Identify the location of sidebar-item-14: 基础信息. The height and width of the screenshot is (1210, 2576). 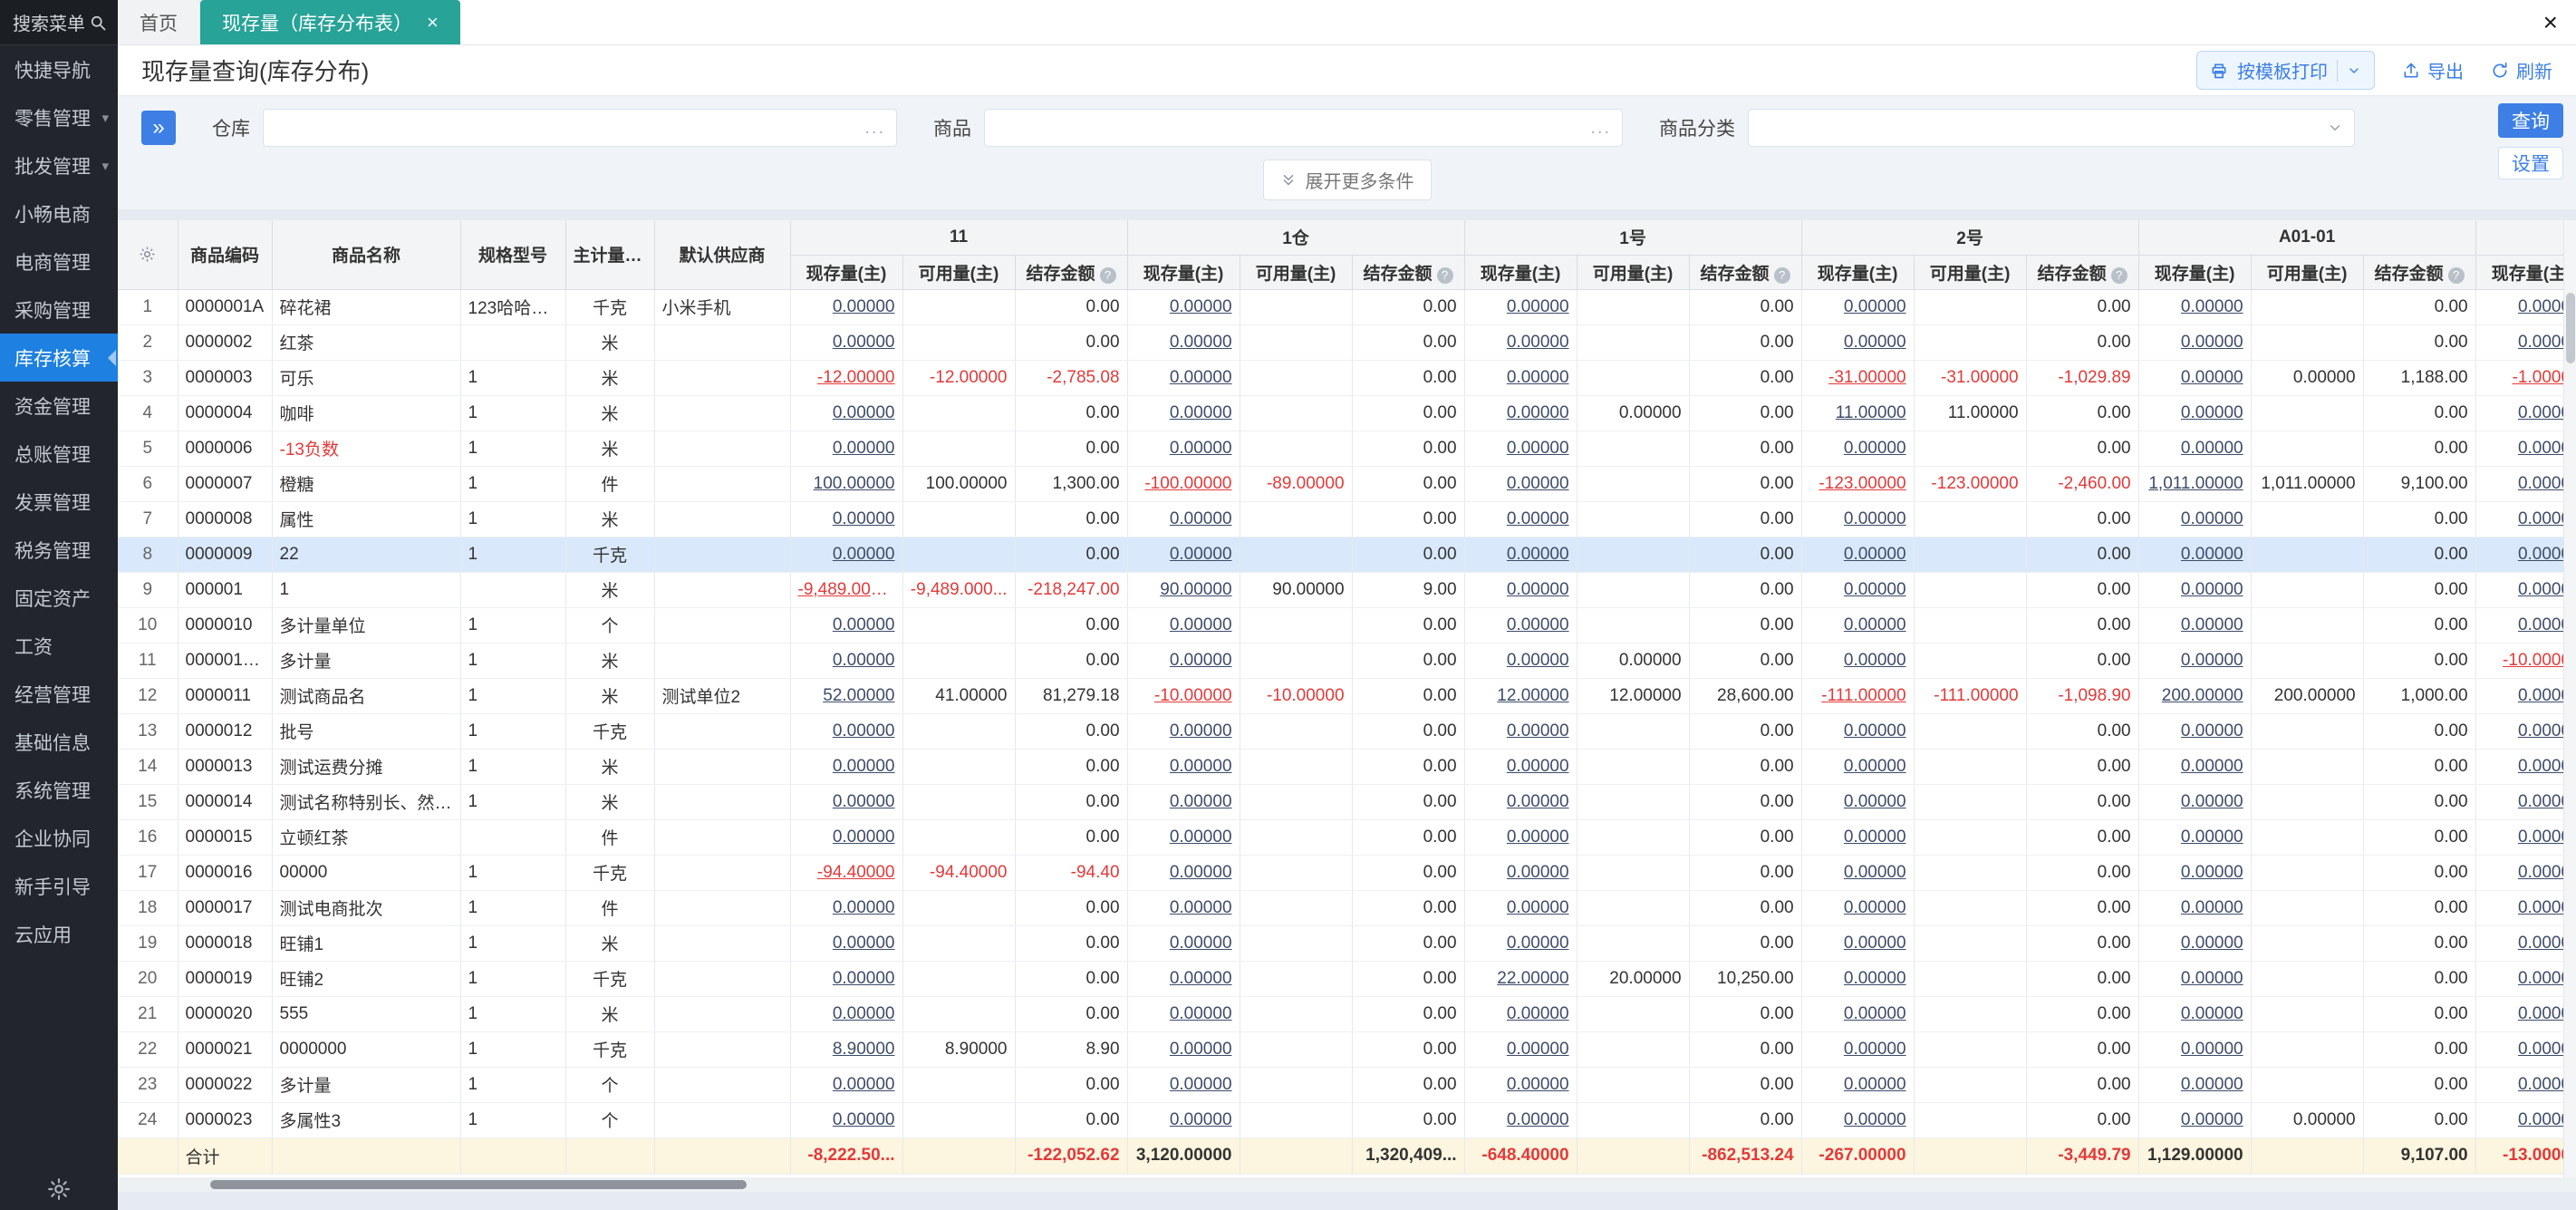
(59, 742).